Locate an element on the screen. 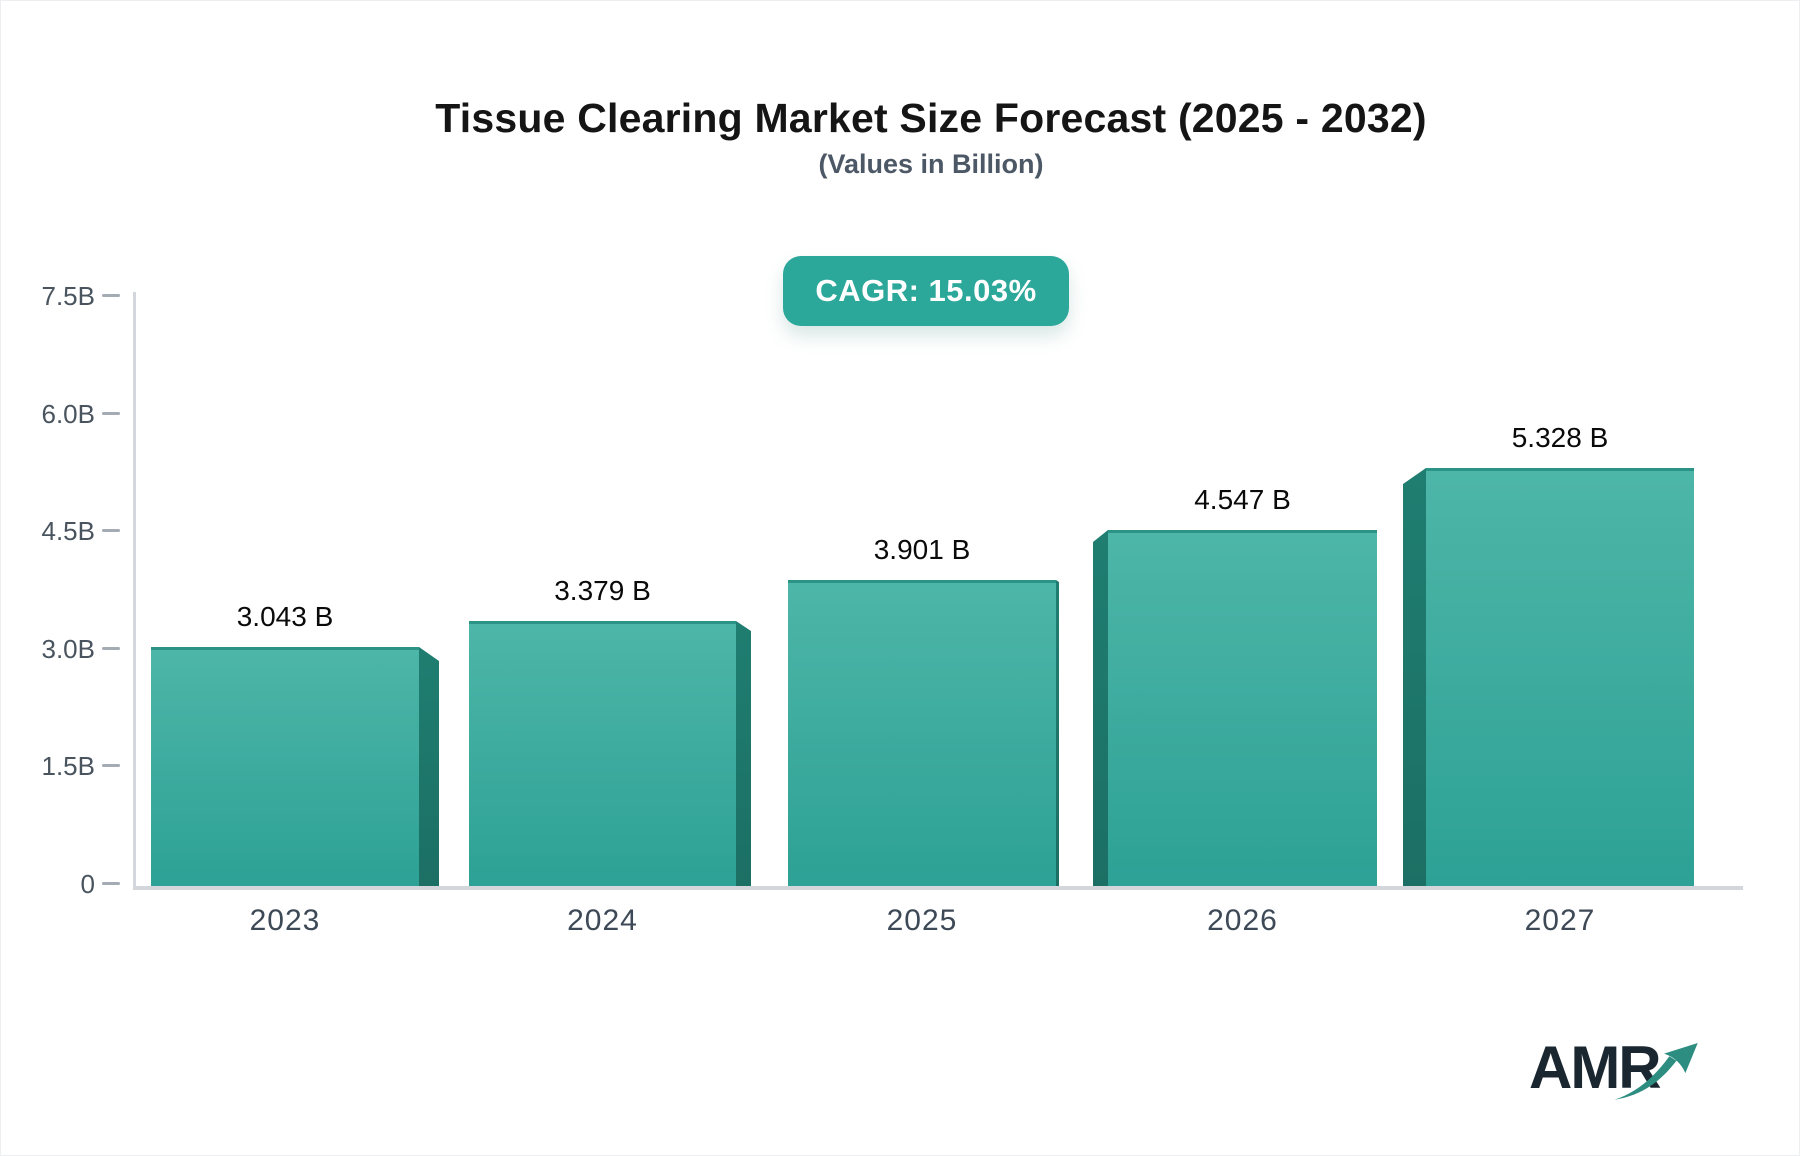 The height and width of the screenshot is (1156, 1800). bar-face-2026 is located at coordinates (1242, 708).